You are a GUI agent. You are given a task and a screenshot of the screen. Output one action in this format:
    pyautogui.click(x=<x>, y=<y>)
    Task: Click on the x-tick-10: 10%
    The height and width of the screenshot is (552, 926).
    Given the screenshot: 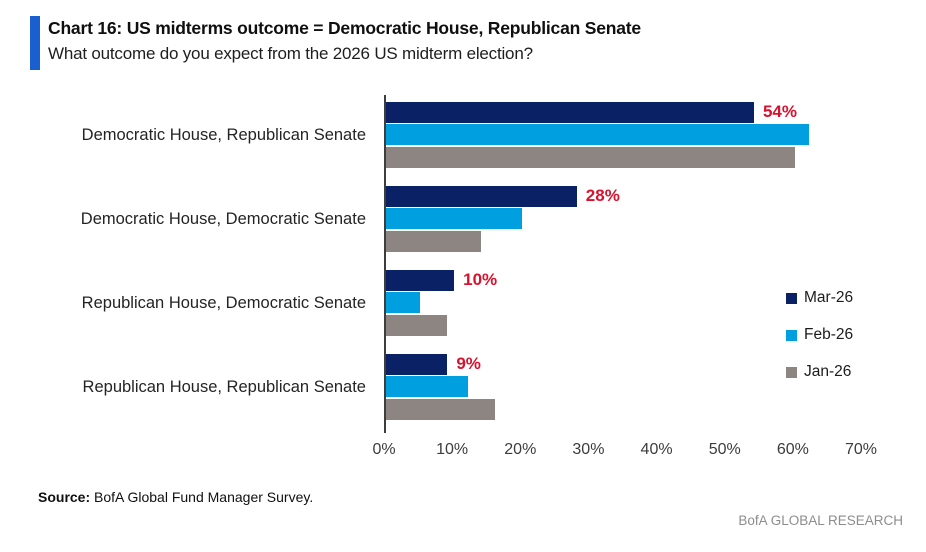 What is the action you would take?
    pyautogui.click(x=452, y=449)
    